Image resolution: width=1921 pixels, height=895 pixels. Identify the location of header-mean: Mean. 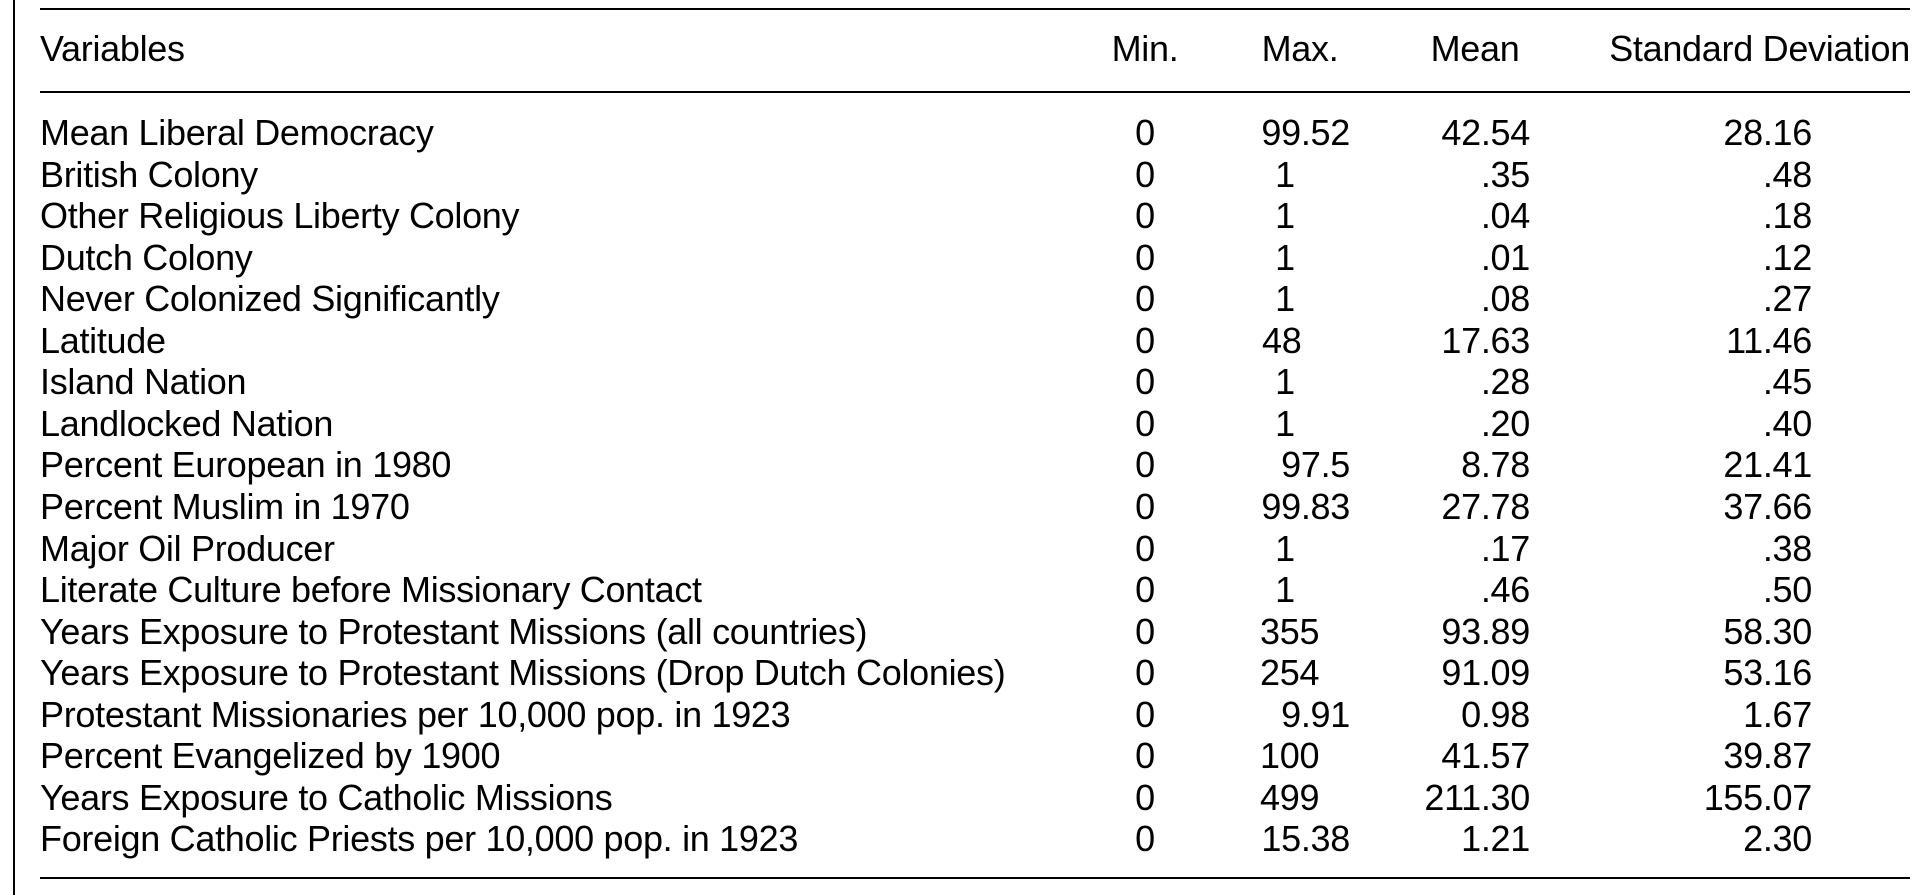
(1475, 48).